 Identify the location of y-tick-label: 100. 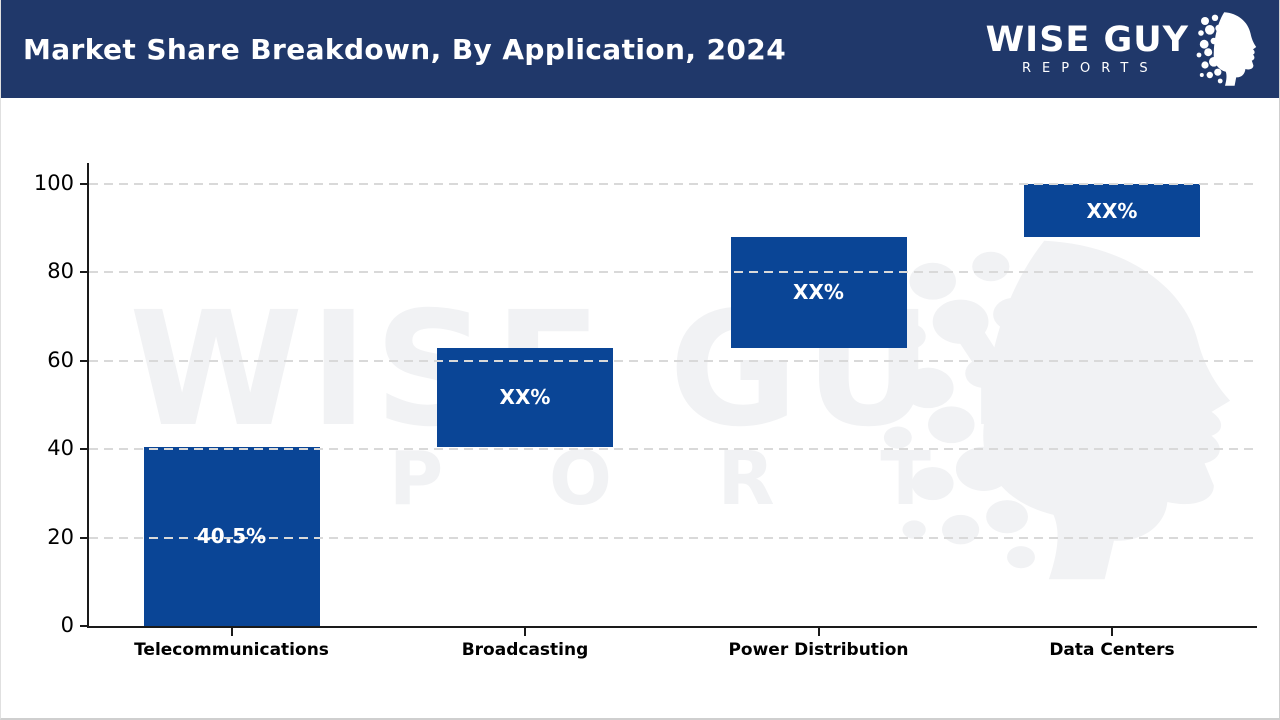
(53, 183).